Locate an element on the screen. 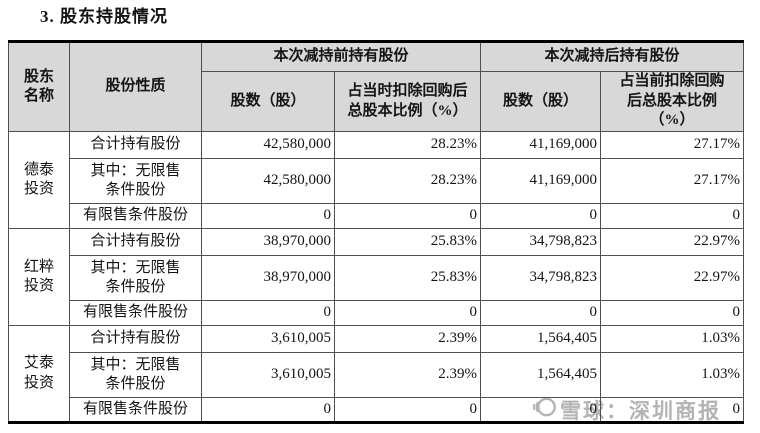 Image resolution: width=760 pixels, height=433 pixels. shareholder-name-cell: 德泰 投资 is located at coordinates (39, 180).